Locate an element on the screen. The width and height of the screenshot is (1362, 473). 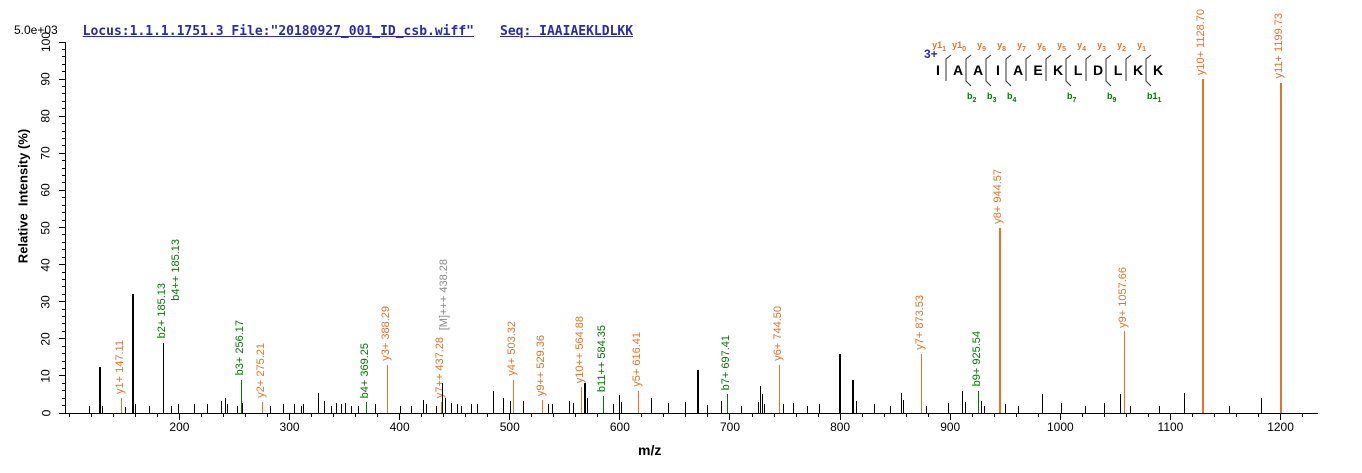
y-ion-tag: y4 is located at coordinates (1081, 46).